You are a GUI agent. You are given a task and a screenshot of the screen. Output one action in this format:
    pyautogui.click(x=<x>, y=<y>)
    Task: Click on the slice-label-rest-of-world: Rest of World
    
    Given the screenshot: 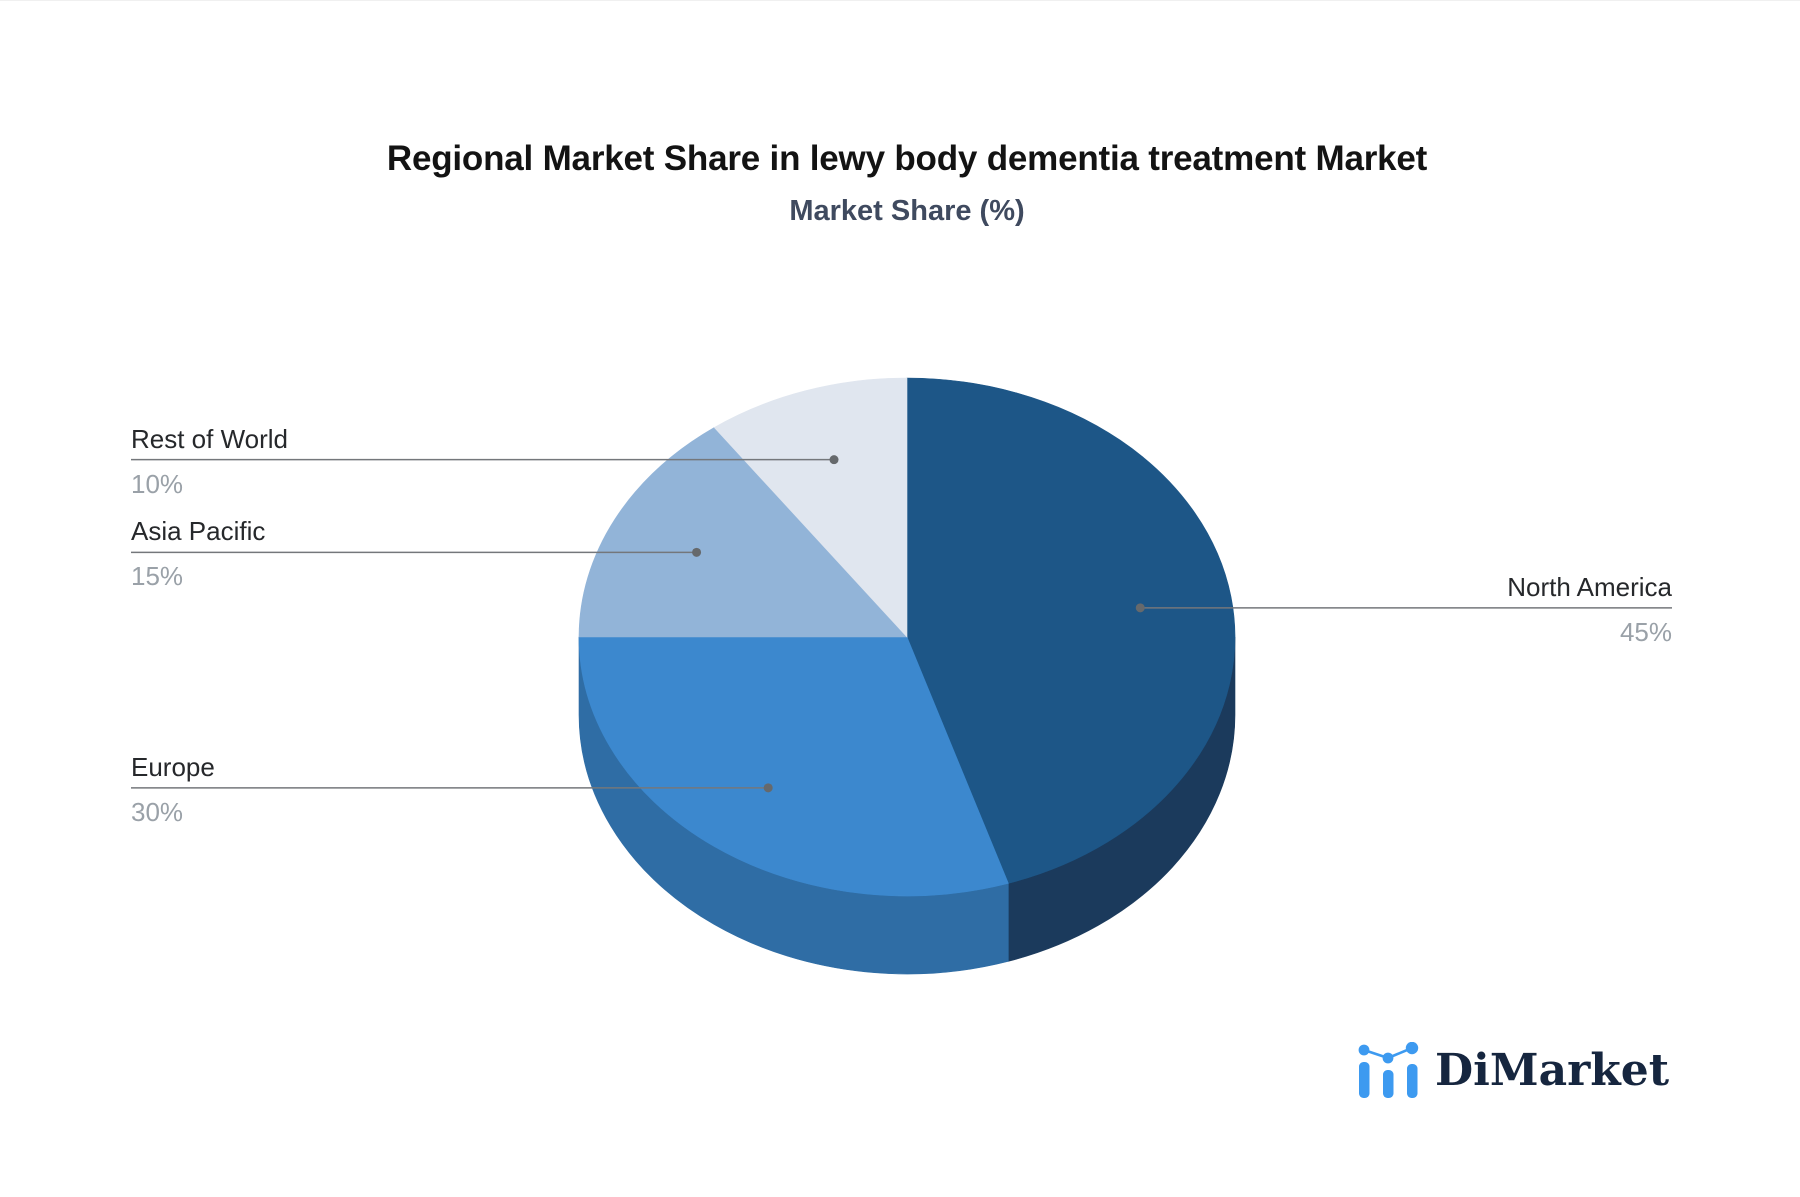 What is the action you would take?
    pyautogui.click(x=210, y=438)
    